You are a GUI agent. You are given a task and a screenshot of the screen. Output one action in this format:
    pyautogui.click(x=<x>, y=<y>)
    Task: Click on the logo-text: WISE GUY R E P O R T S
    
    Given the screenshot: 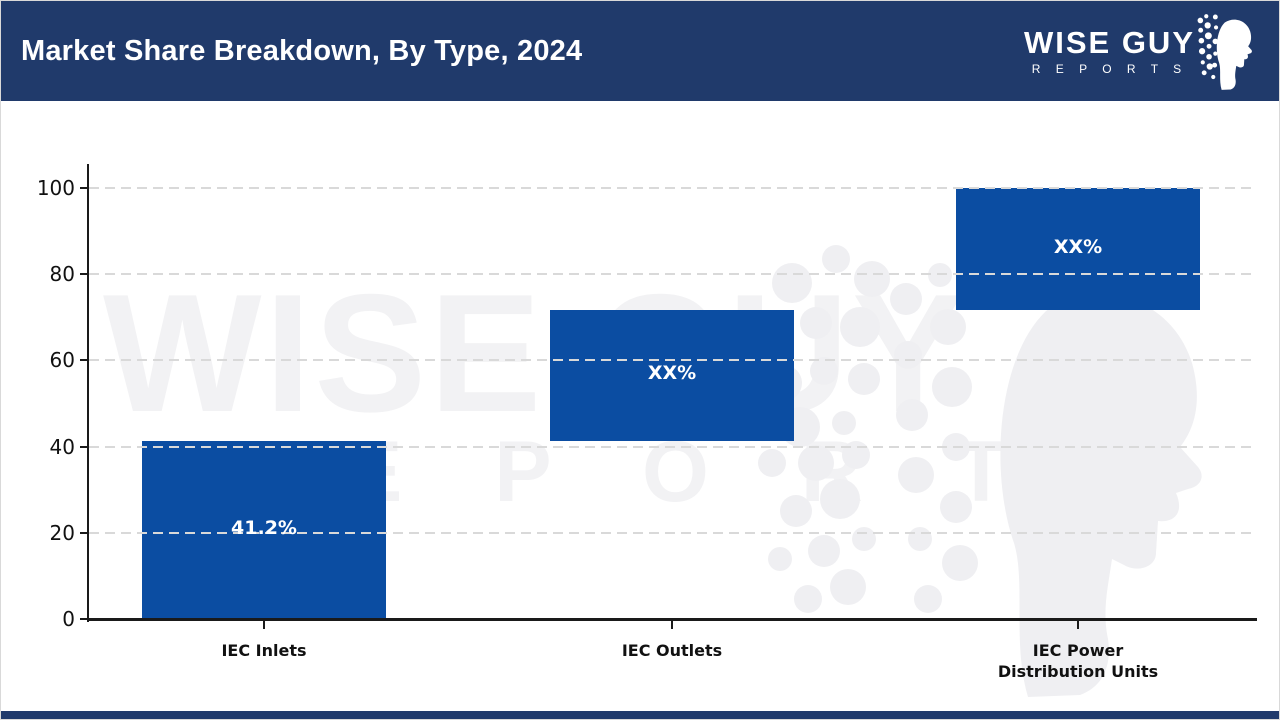 What is the action you would take?
    pyautogui.click(x=1109, y=51)
    